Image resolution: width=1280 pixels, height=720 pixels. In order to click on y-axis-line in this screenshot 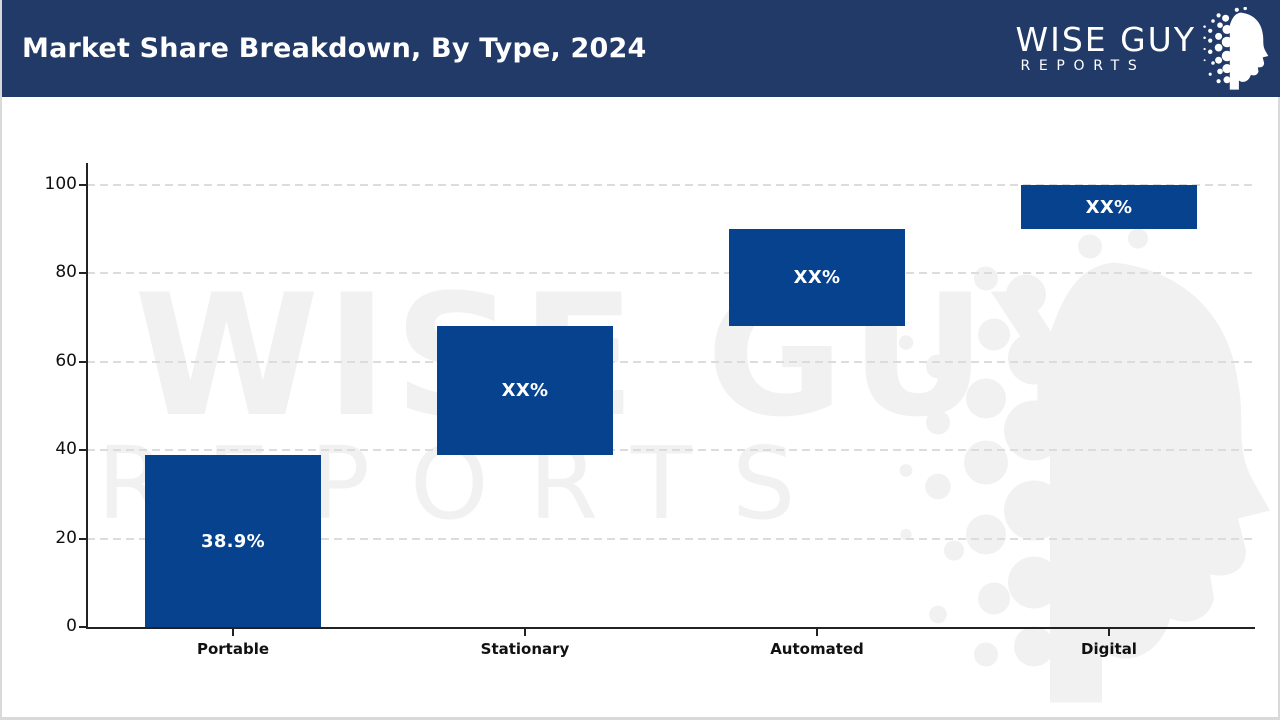, I will do `click(87, 395)`.